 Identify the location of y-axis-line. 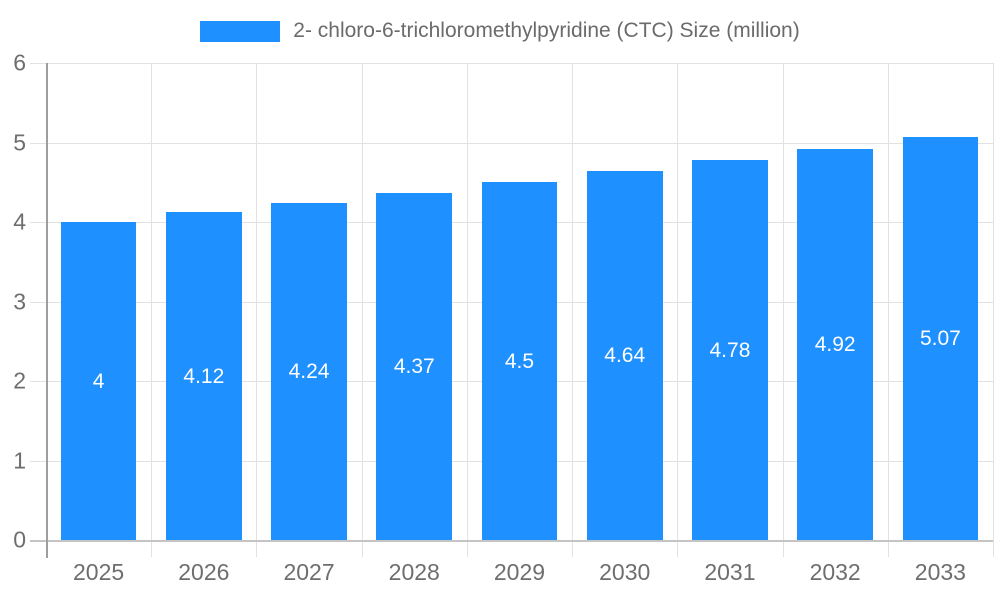
(47, 310).